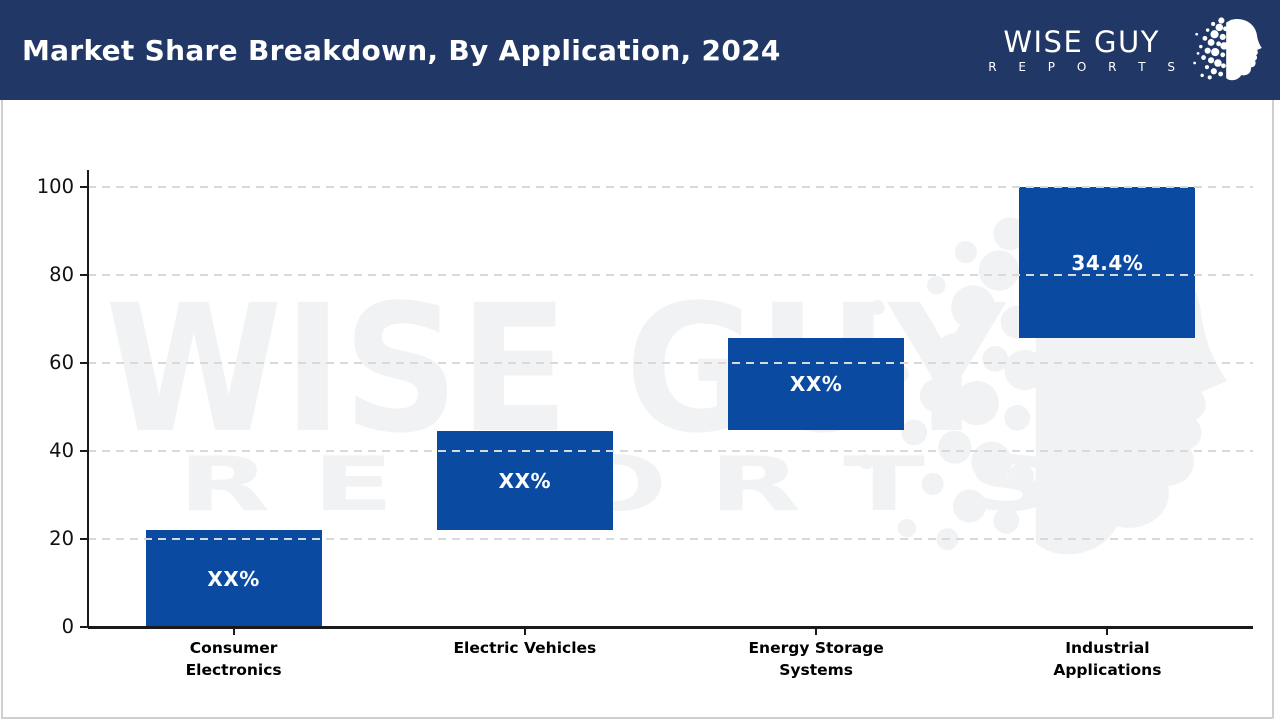 The width and height of the screenshot is (1280, 720). What do you see at coordinates (670, 627) in the screenshot?
I see `x-axis-line` at bounding box center [670, 627].